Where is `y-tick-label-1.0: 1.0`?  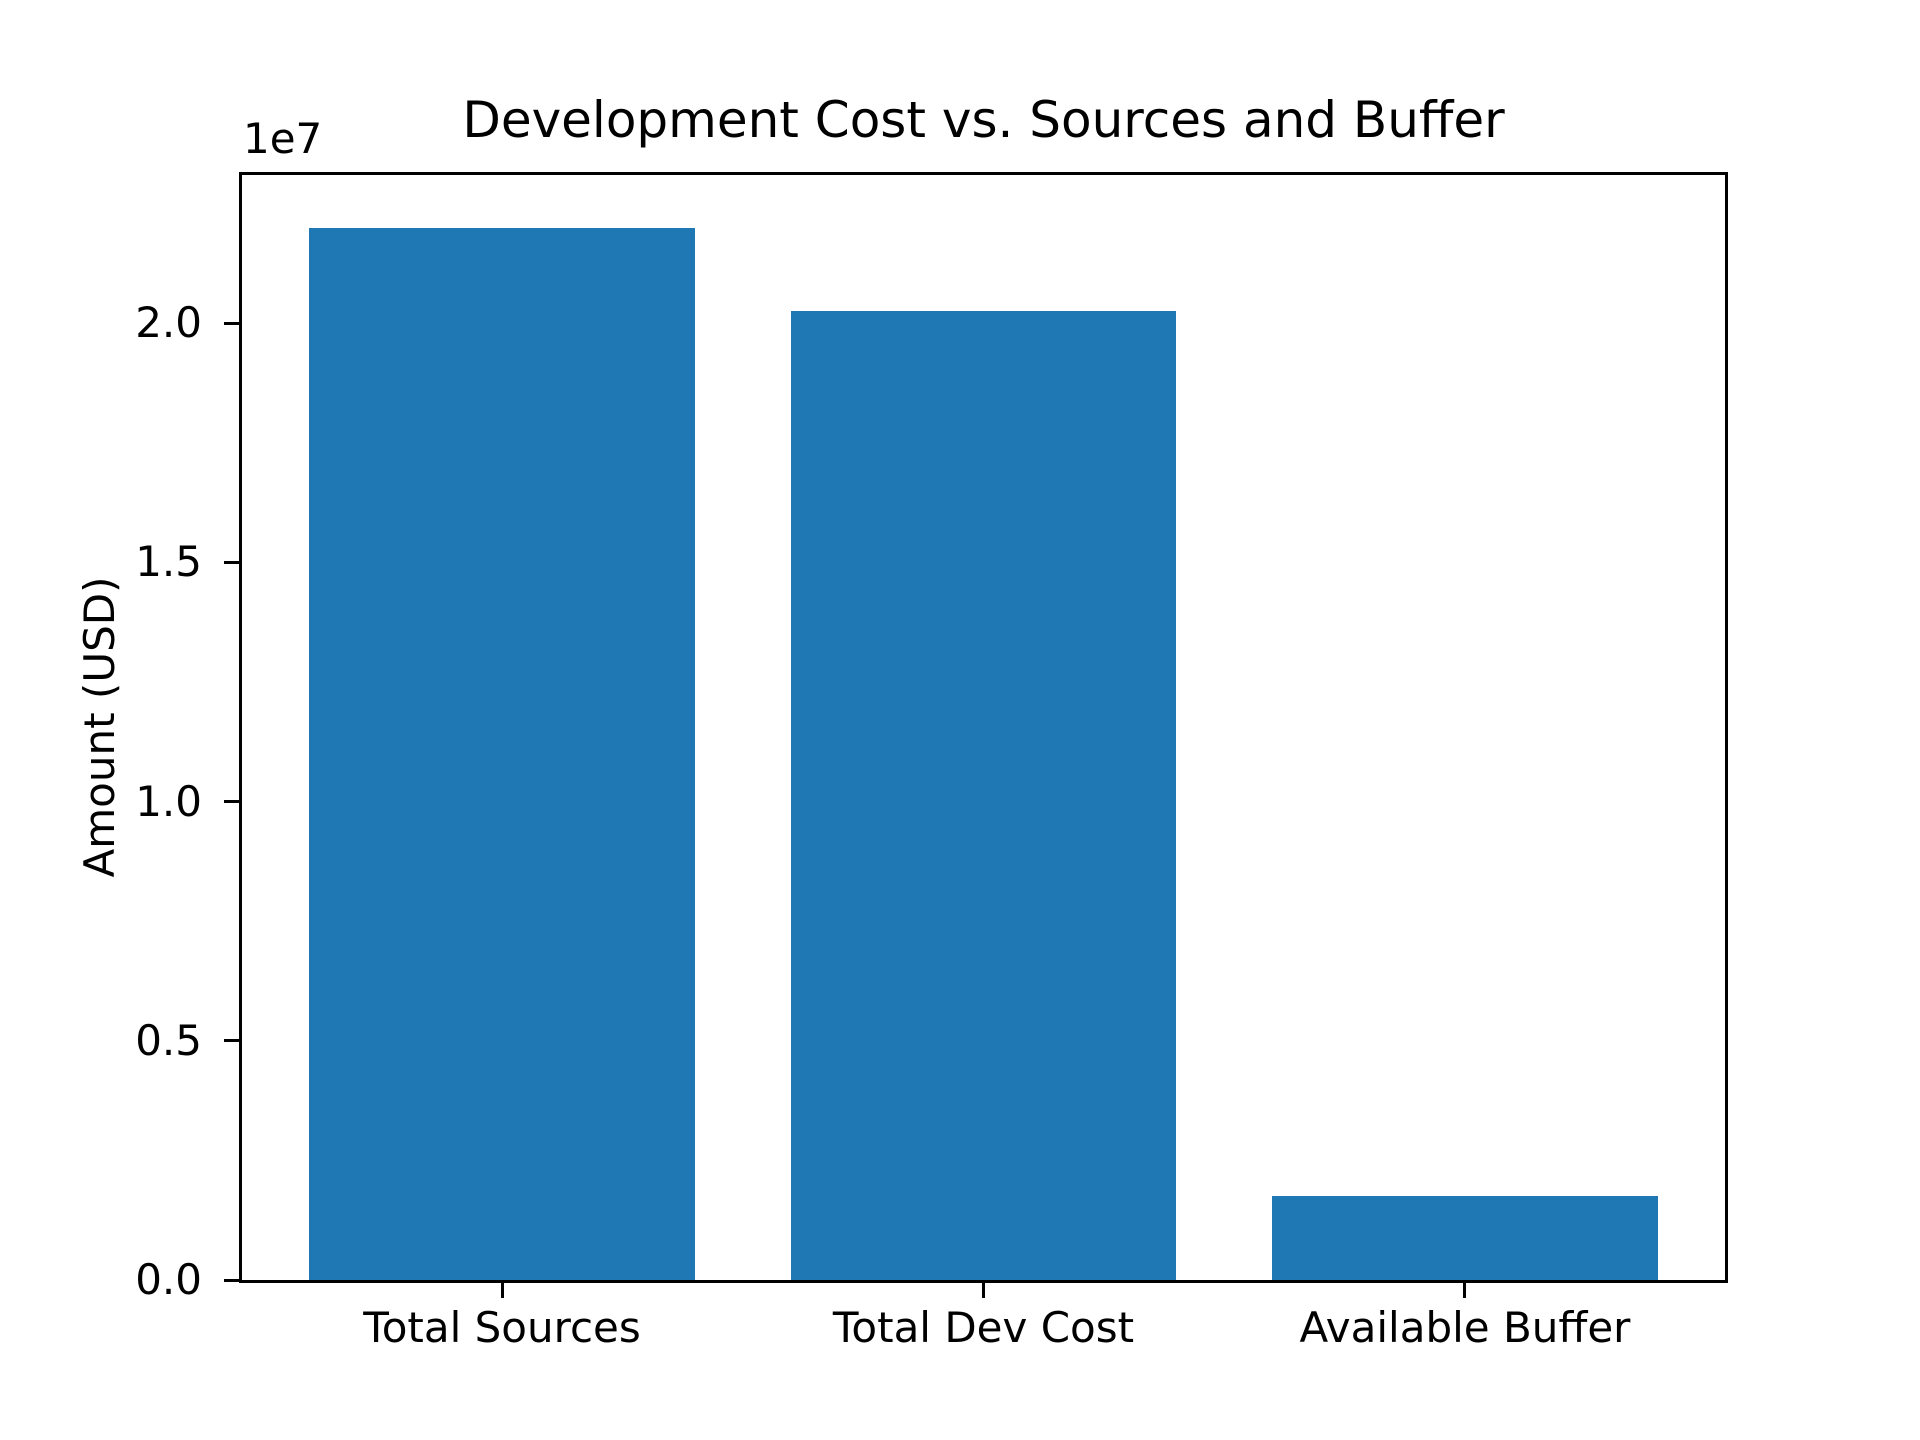
y-tick-label-1.0: 1.0 is located at coordinates (168, 801).